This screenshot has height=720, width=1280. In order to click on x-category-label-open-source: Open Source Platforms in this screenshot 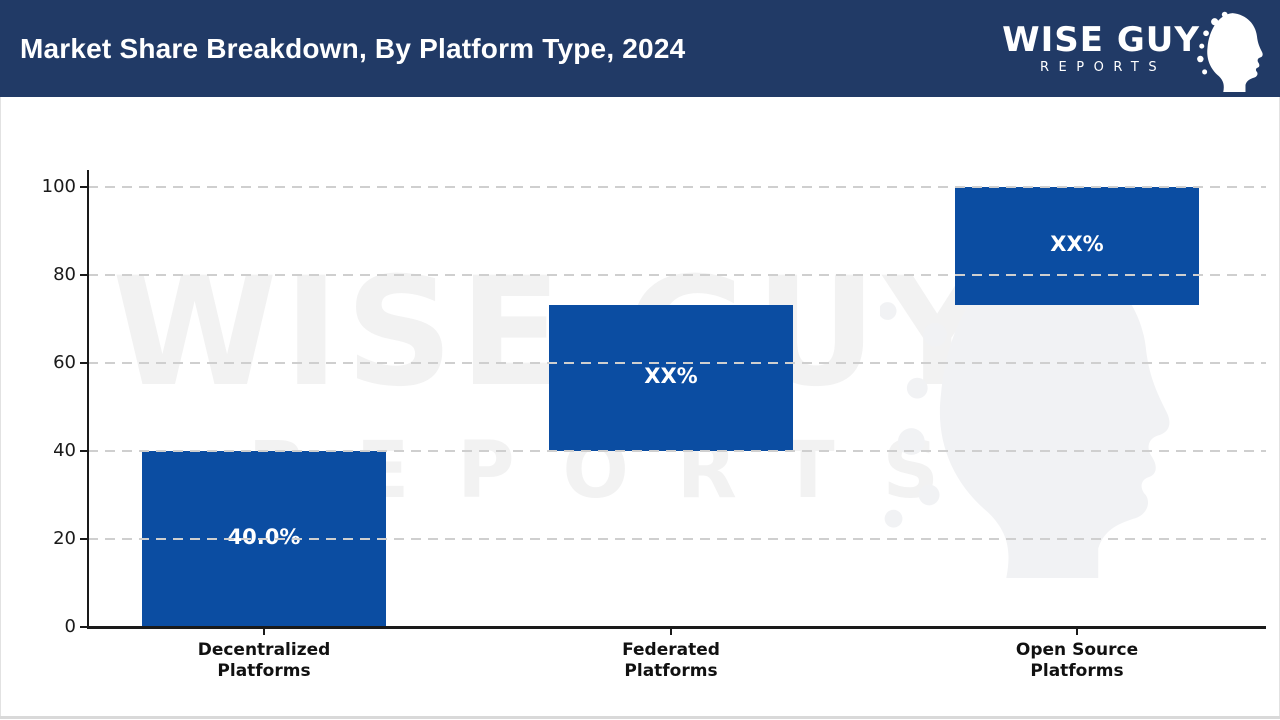, I will do `click(1077, 661)`.